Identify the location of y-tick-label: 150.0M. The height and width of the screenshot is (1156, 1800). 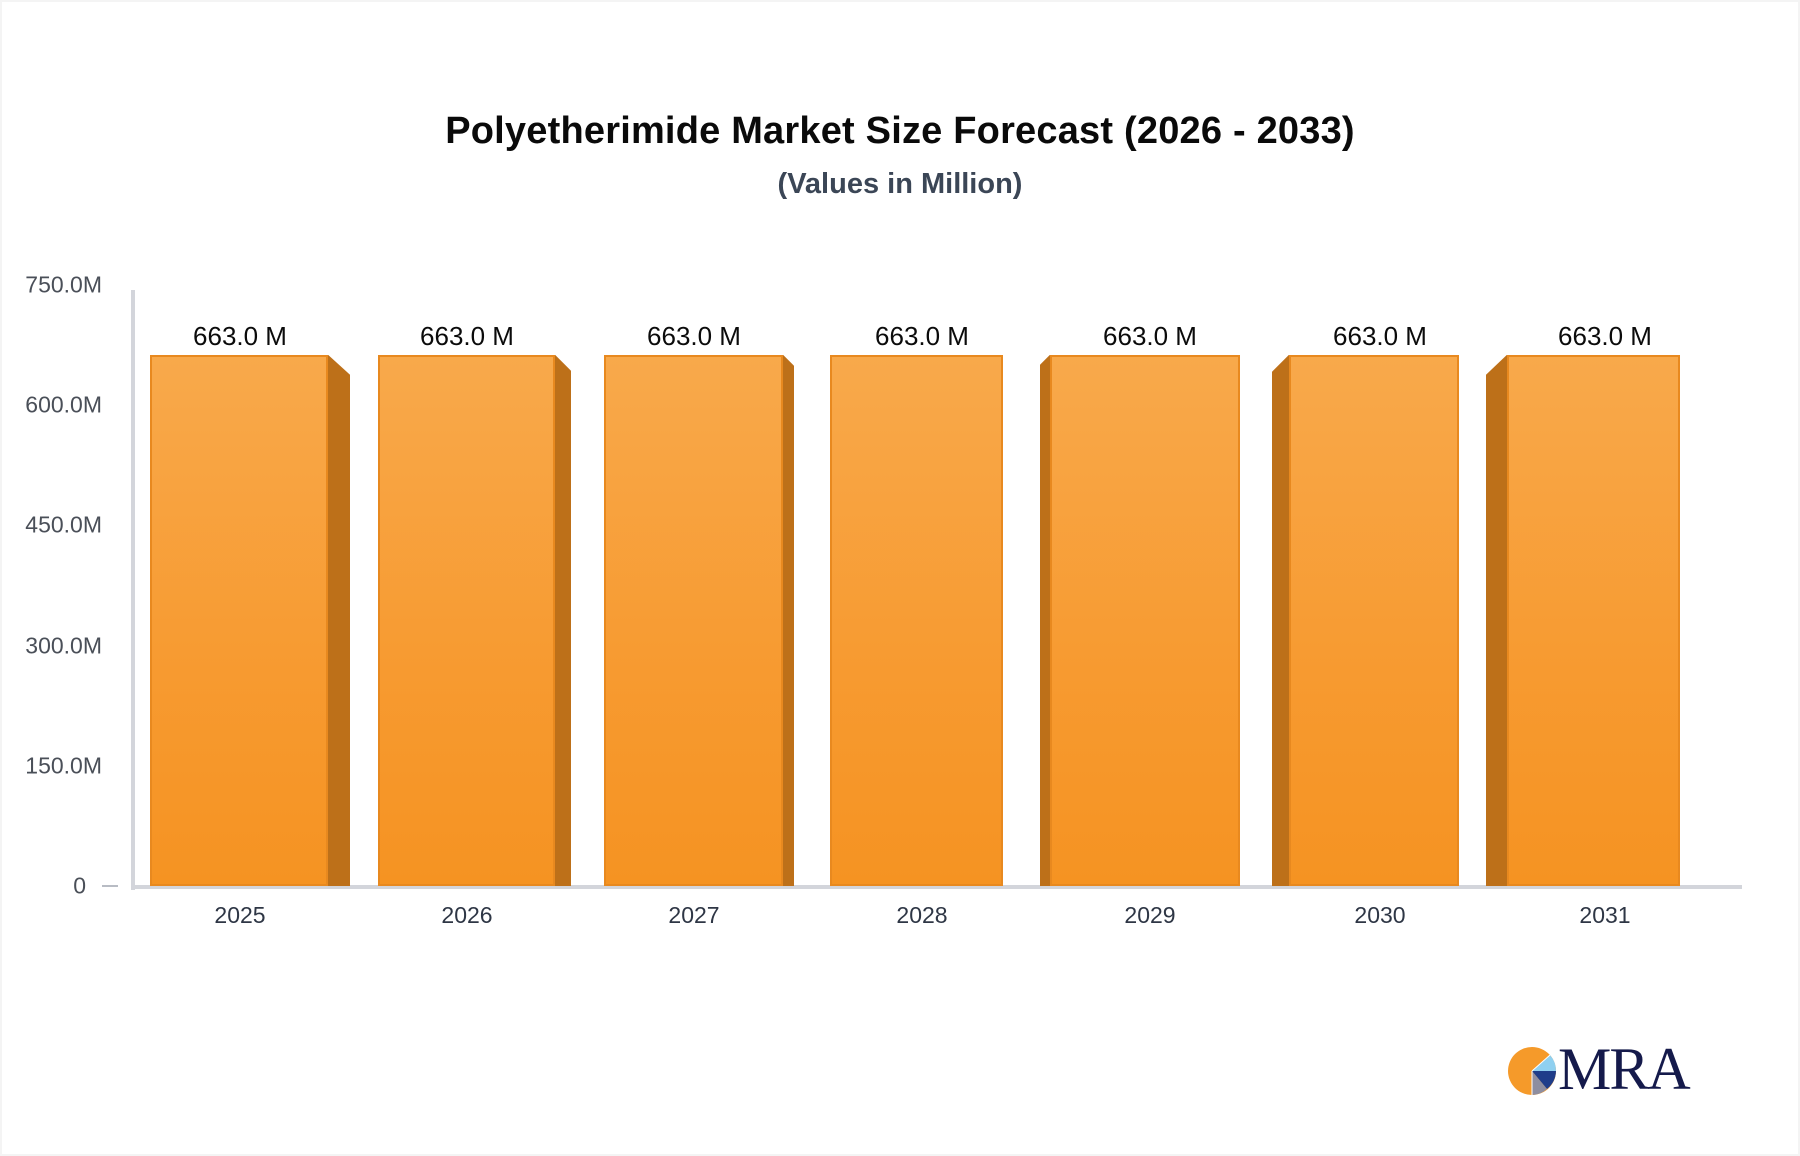
(63, 765).